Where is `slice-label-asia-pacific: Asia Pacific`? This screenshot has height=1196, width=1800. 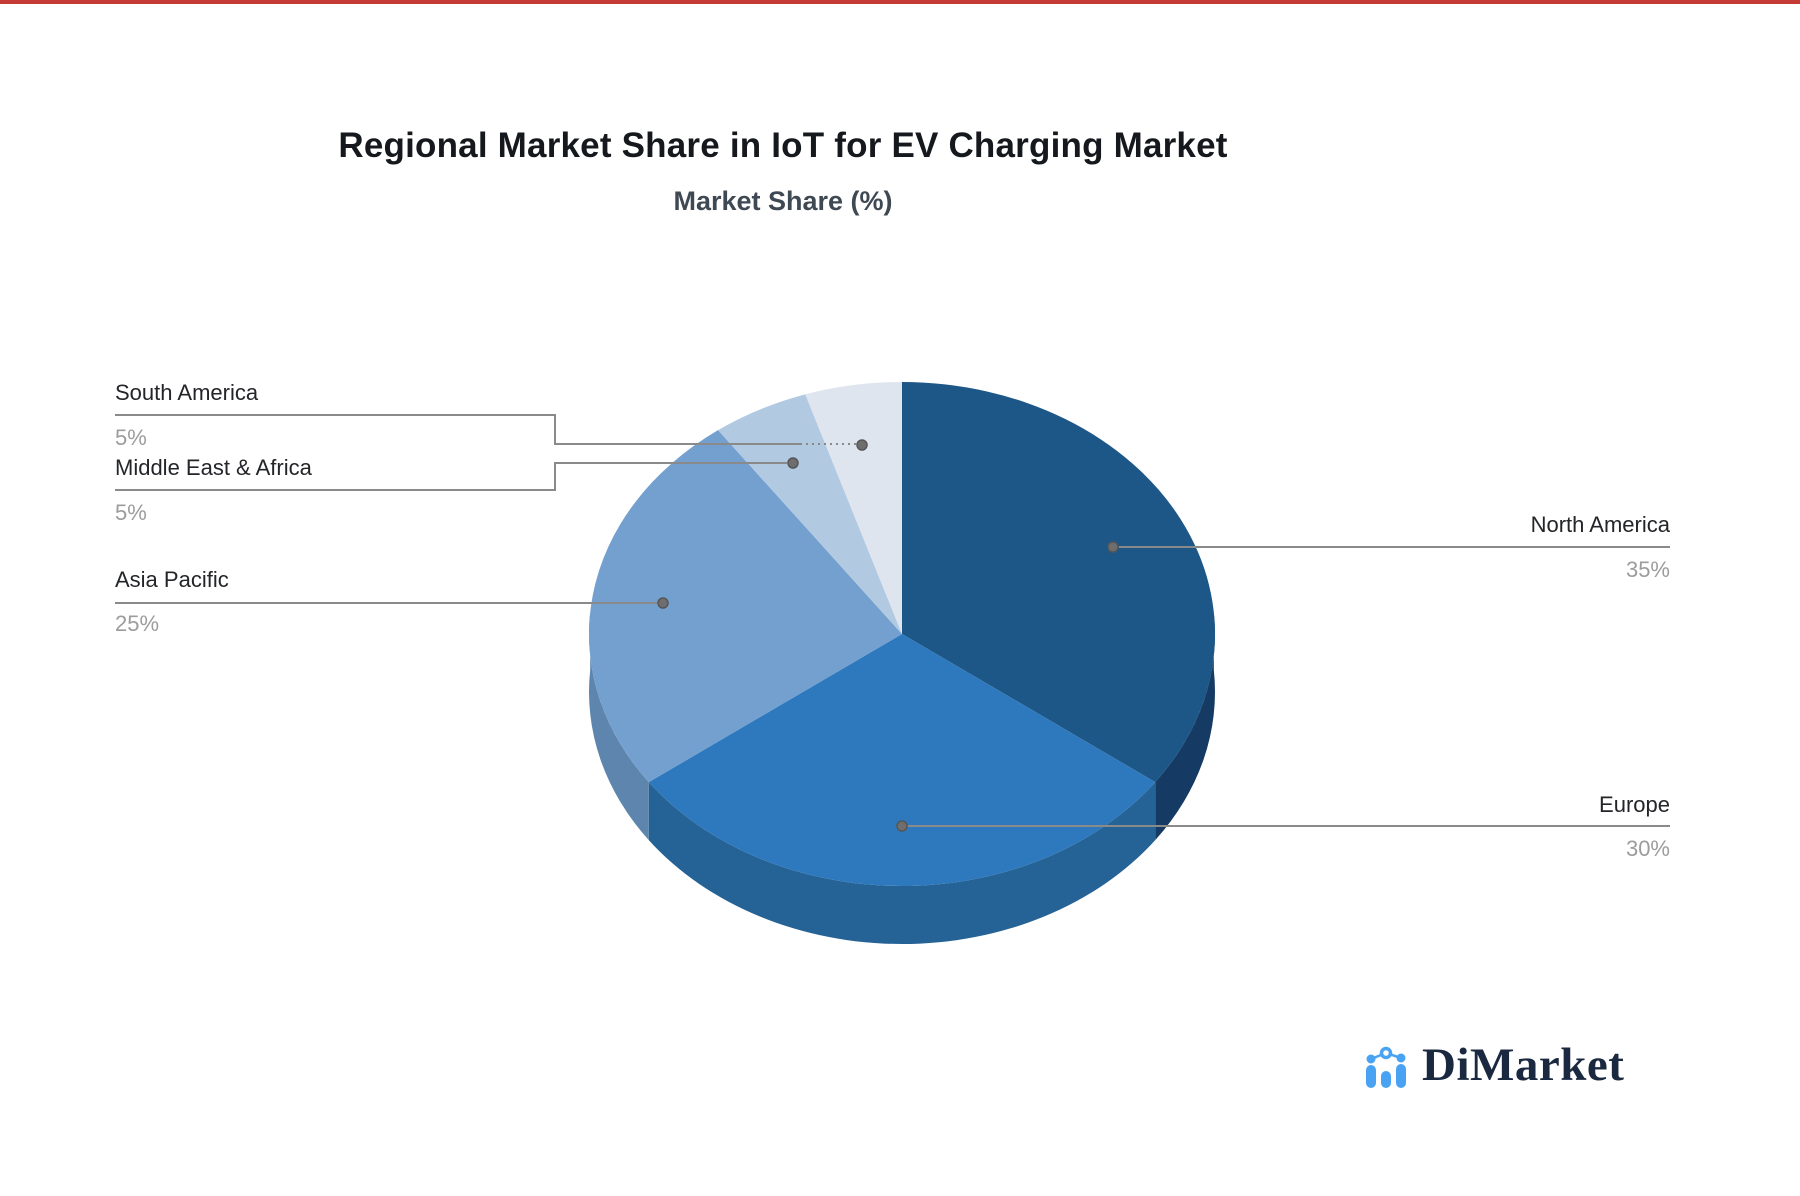
slice-label-asia-pacific: Asia Pacific is located at coordinates (172, 579).